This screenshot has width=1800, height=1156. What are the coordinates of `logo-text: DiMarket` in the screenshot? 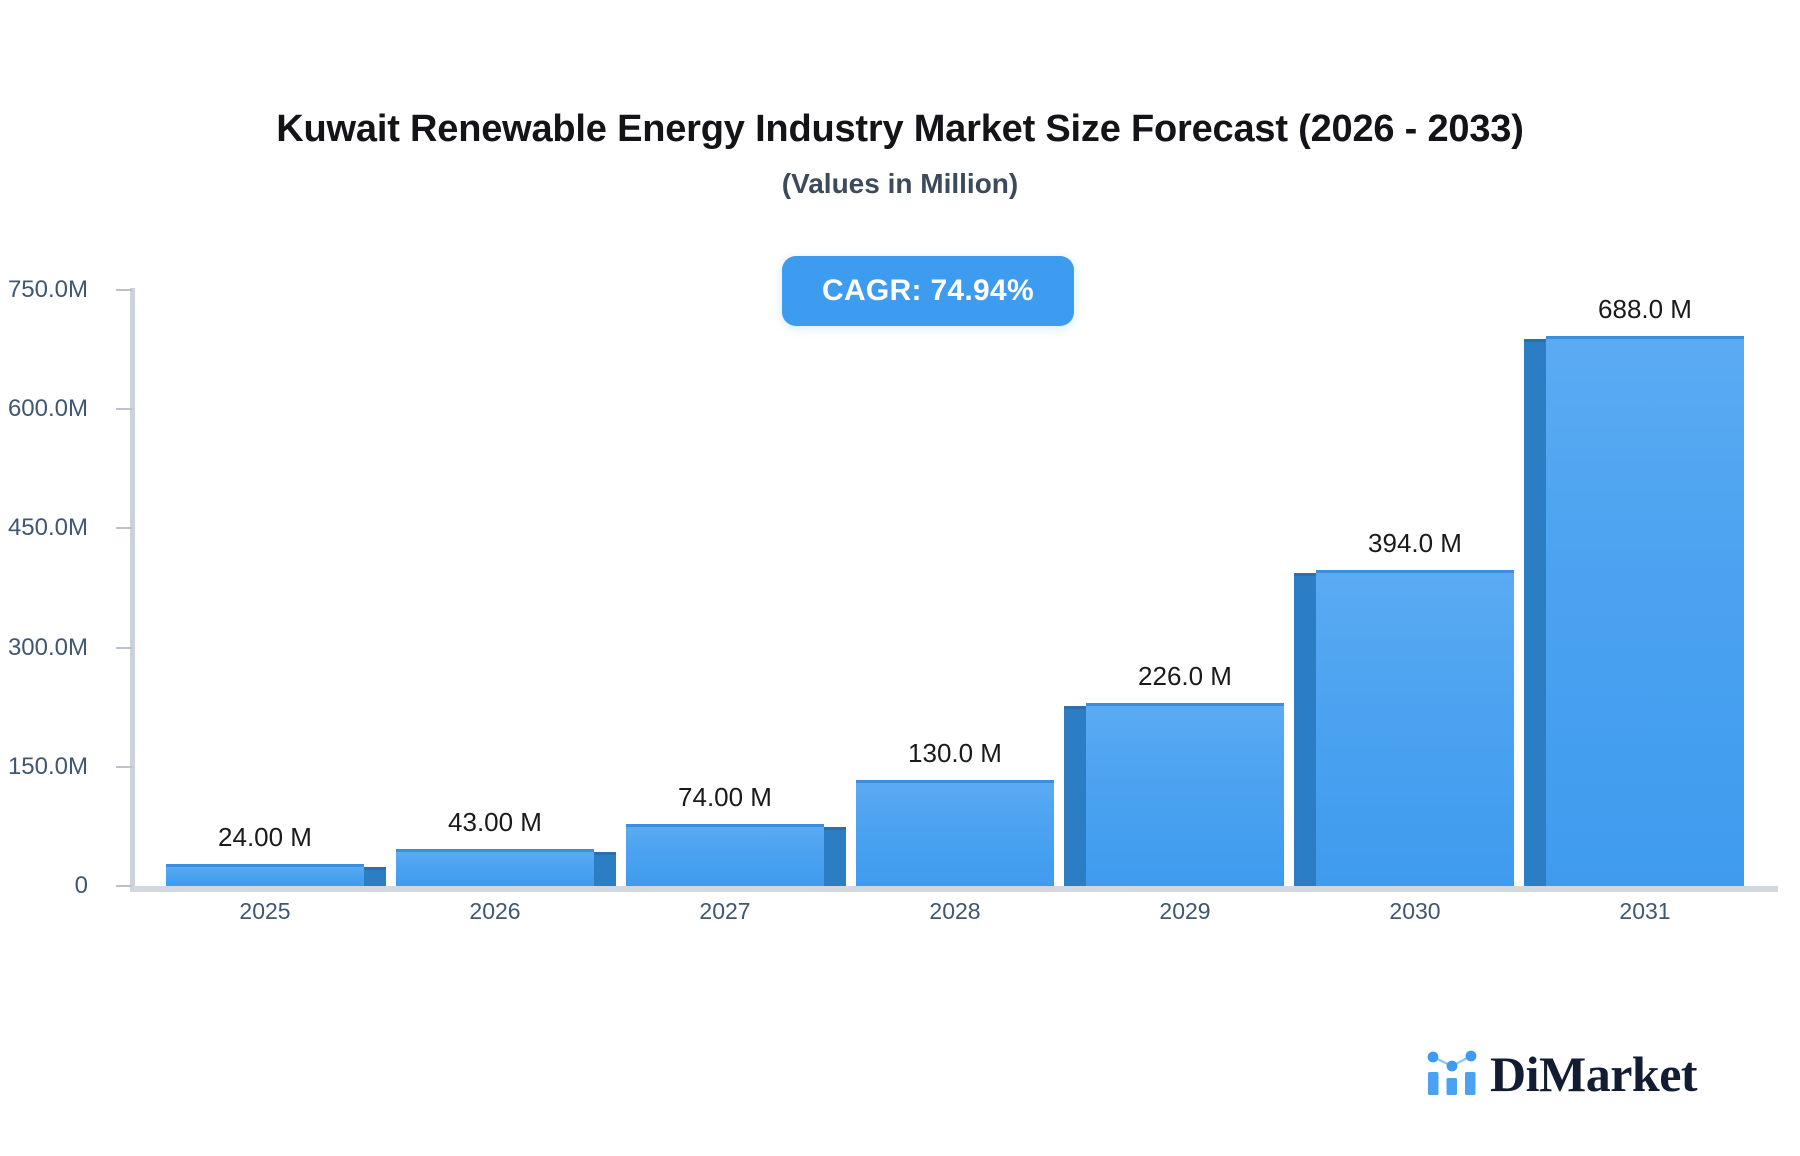 It's located at (1594, 1073).